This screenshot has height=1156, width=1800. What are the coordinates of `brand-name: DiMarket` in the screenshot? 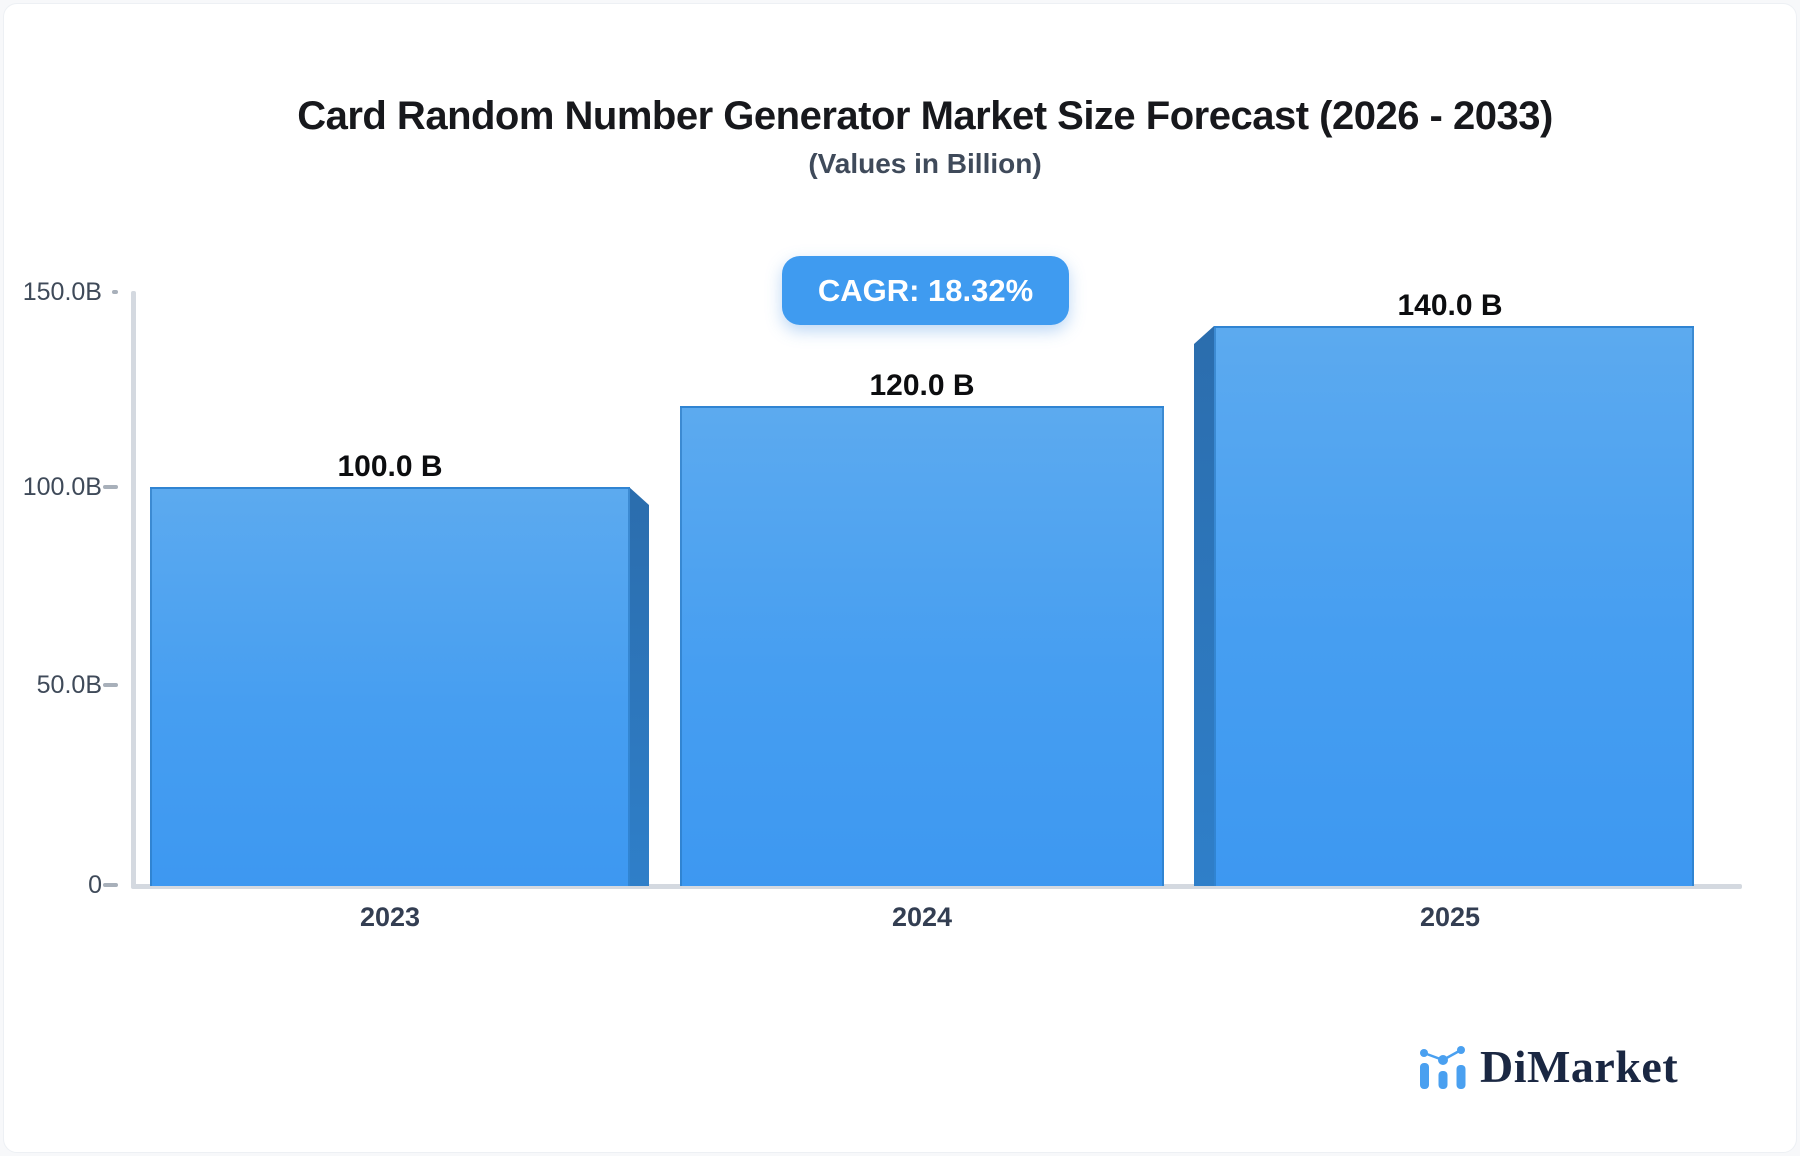 It's located at (1579, 1066).